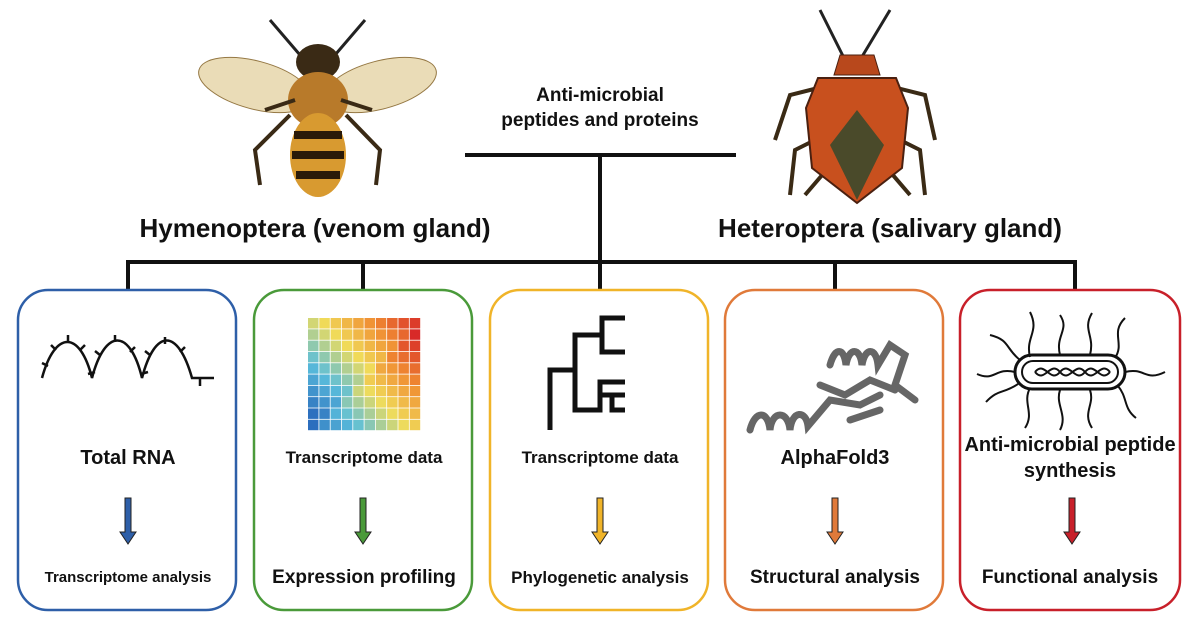 The height and width of the screenshot is (630, 1200). I want to click on step-input: AlphaFold3, so click(835, 458).